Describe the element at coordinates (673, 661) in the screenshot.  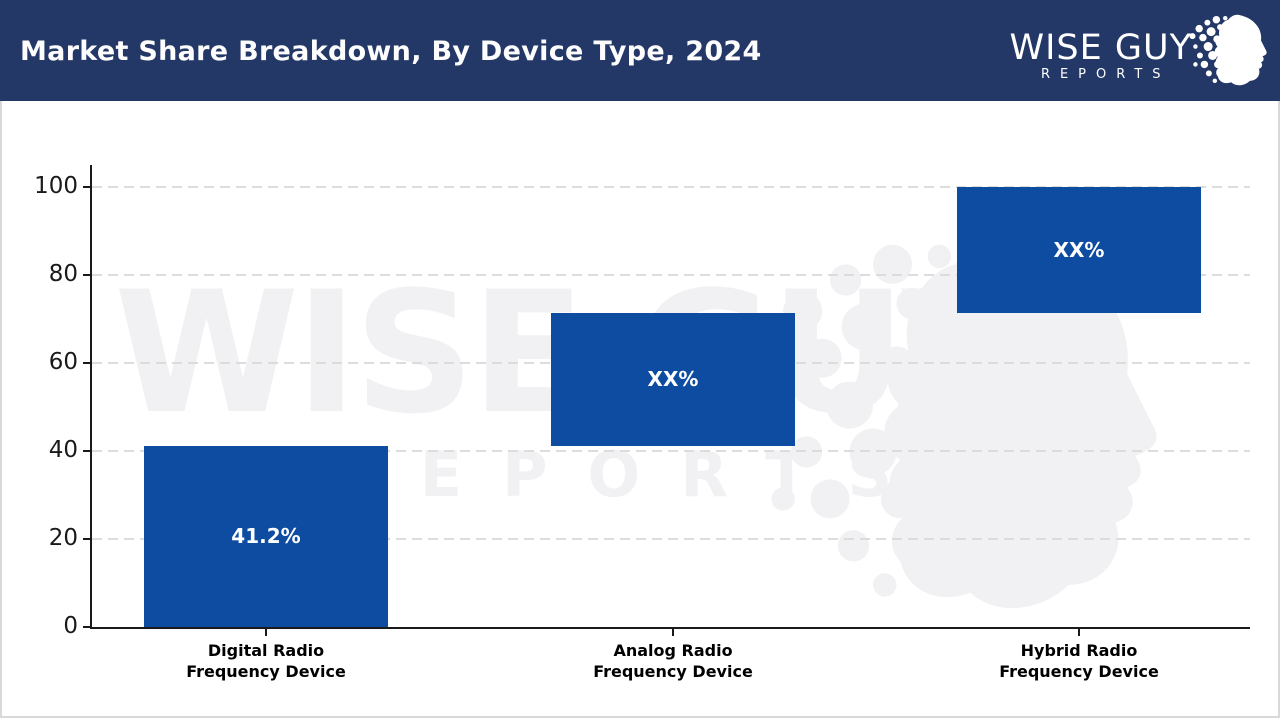
I see `category-label: Analog Radio Frequency Device` at that location.